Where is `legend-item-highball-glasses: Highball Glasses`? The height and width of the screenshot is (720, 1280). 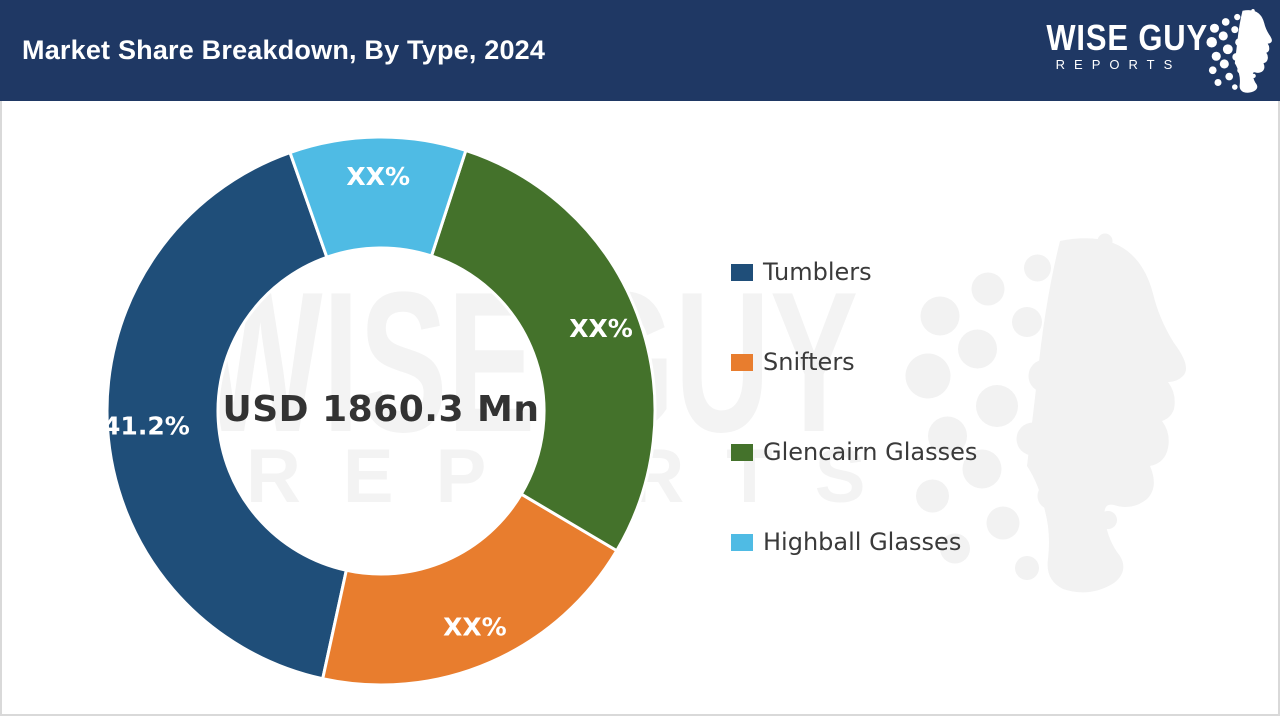 legend-item-highball-glasses: Highball Glasses is located at coordinates (854, 542).